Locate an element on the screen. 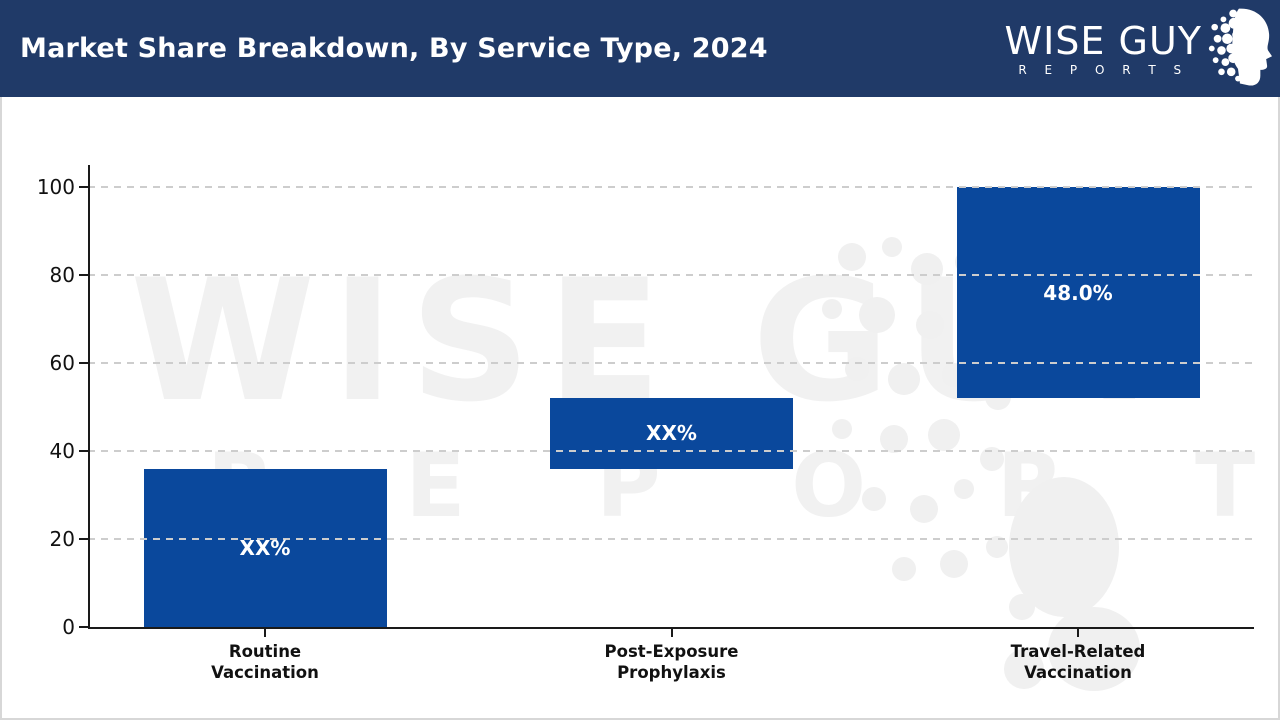 The height and width of the screenshot is (720, 1280). x-axis-category-label-line: Prophylaxis is located at coordinates (671, 672).